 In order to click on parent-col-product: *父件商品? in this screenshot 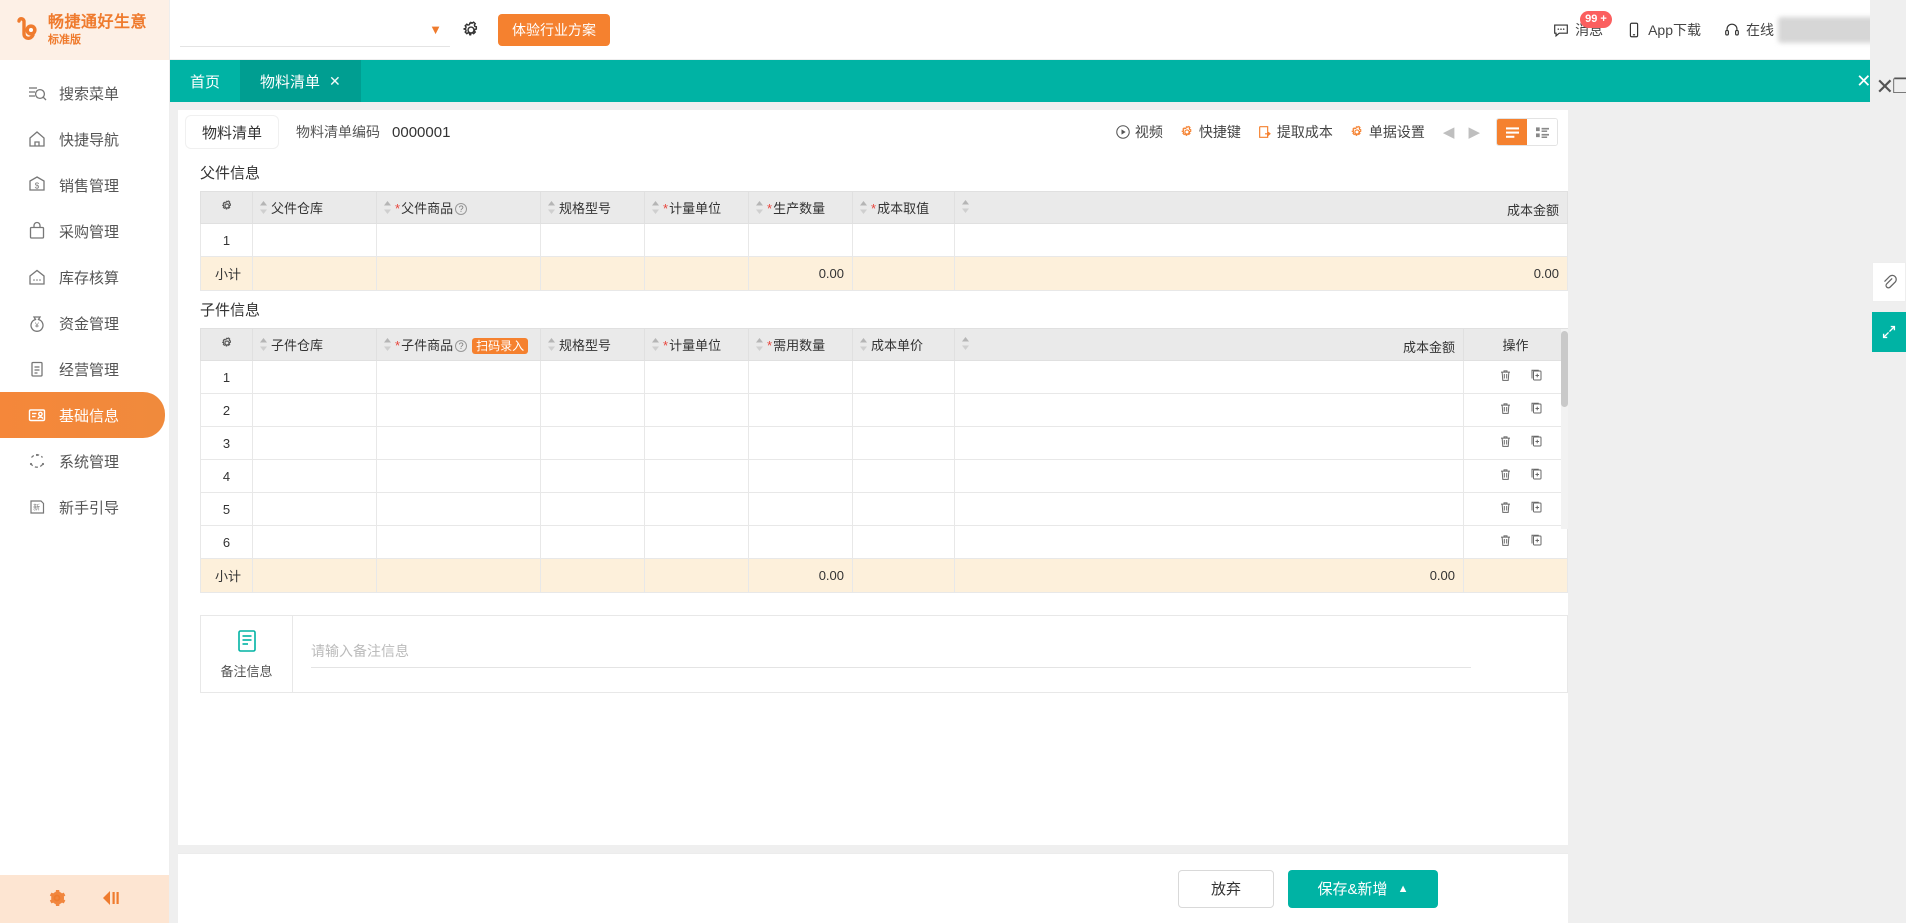, I will do `click(458, 207)`.